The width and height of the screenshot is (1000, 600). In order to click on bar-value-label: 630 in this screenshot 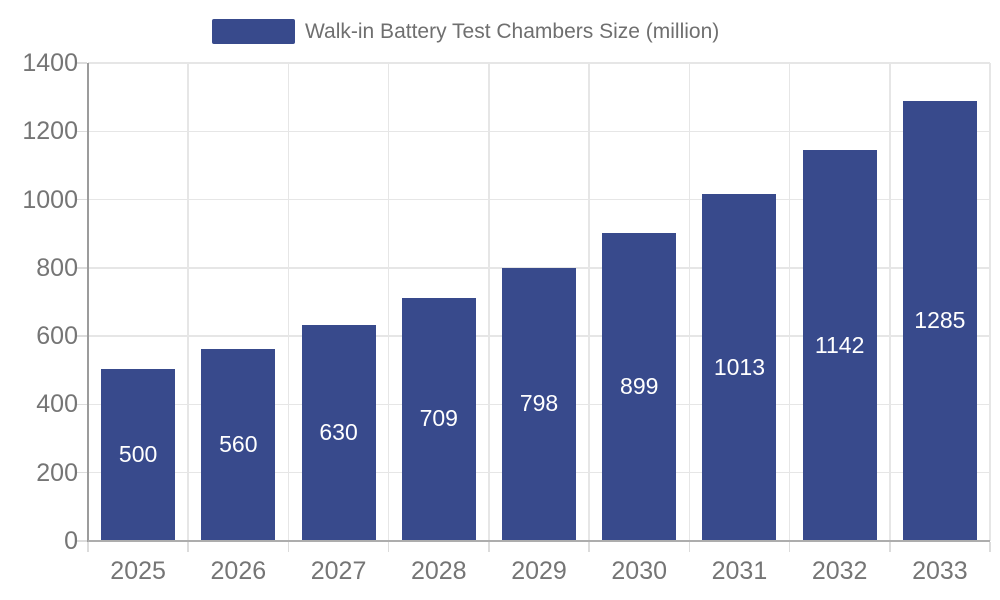, I will do `click(338, 431)`.